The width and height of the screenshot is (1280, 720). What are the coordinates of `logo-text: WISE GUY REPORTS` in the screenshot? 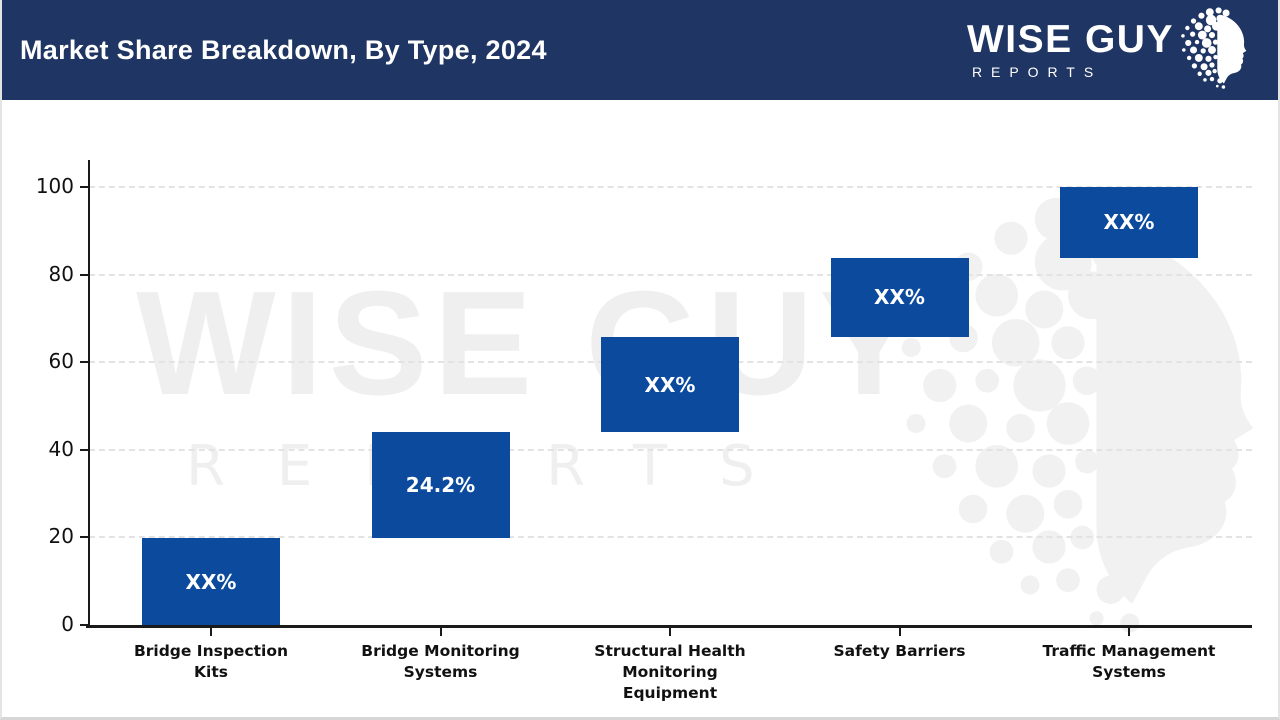 It's located at (1070, 50).